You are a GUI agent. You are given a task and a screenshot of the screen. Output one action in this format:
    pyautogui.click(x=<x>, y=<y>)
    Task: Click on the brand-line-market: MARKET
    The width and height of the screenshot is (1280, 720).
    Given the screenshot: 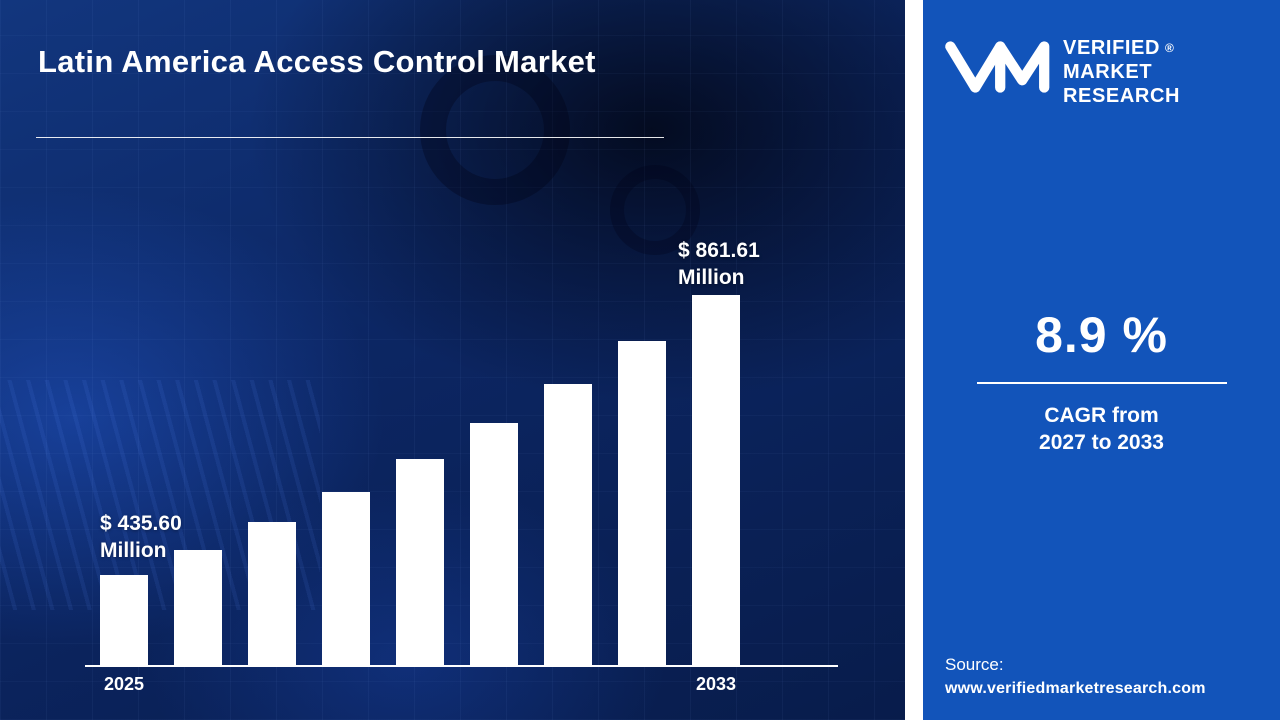 What is the action you would take?
    pyautogui.click(x=1108, y=72)
    